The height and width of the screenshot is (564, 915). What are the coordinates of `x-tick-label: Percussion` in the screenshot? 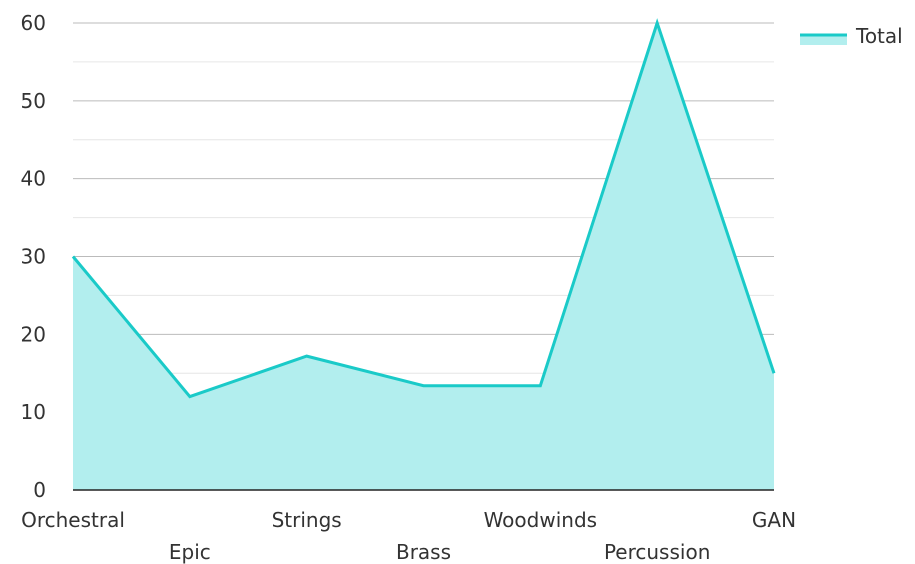 It's located at (657, 552).